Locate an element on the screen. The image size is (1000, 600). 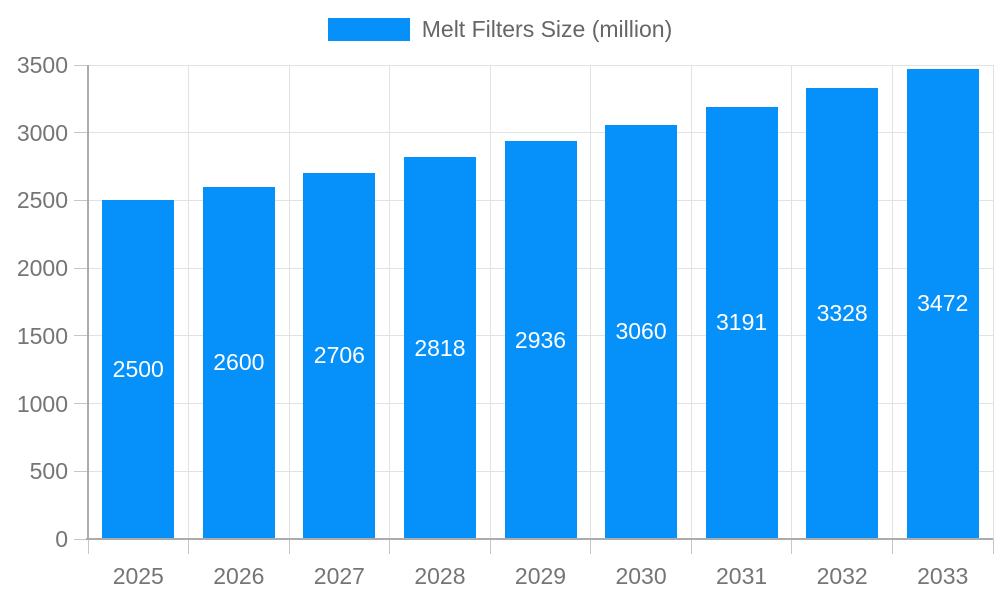
bar-value-label: 2706 is located at coordinates (339, 355).